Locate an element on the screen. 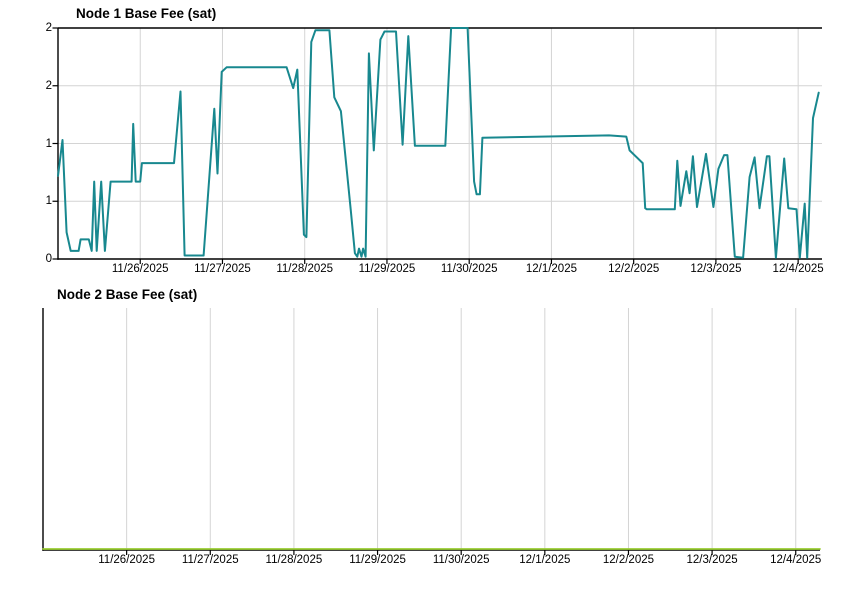 This screenshot has height=600, width=860. node2-chart-title: Node 2 Base Fee (sat) is located at coordinates (127, 294).